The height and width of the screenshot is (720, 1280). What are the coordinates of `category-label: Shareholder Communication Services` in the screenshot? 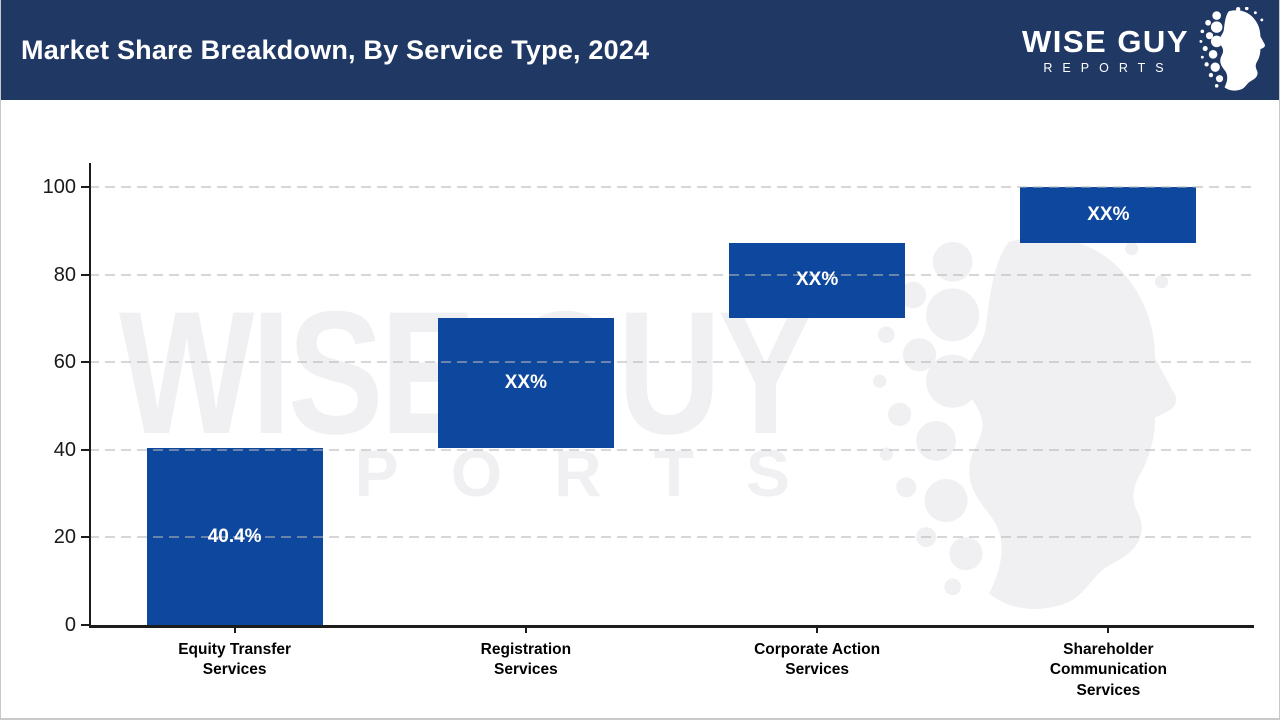 It's located at (1108, 670).